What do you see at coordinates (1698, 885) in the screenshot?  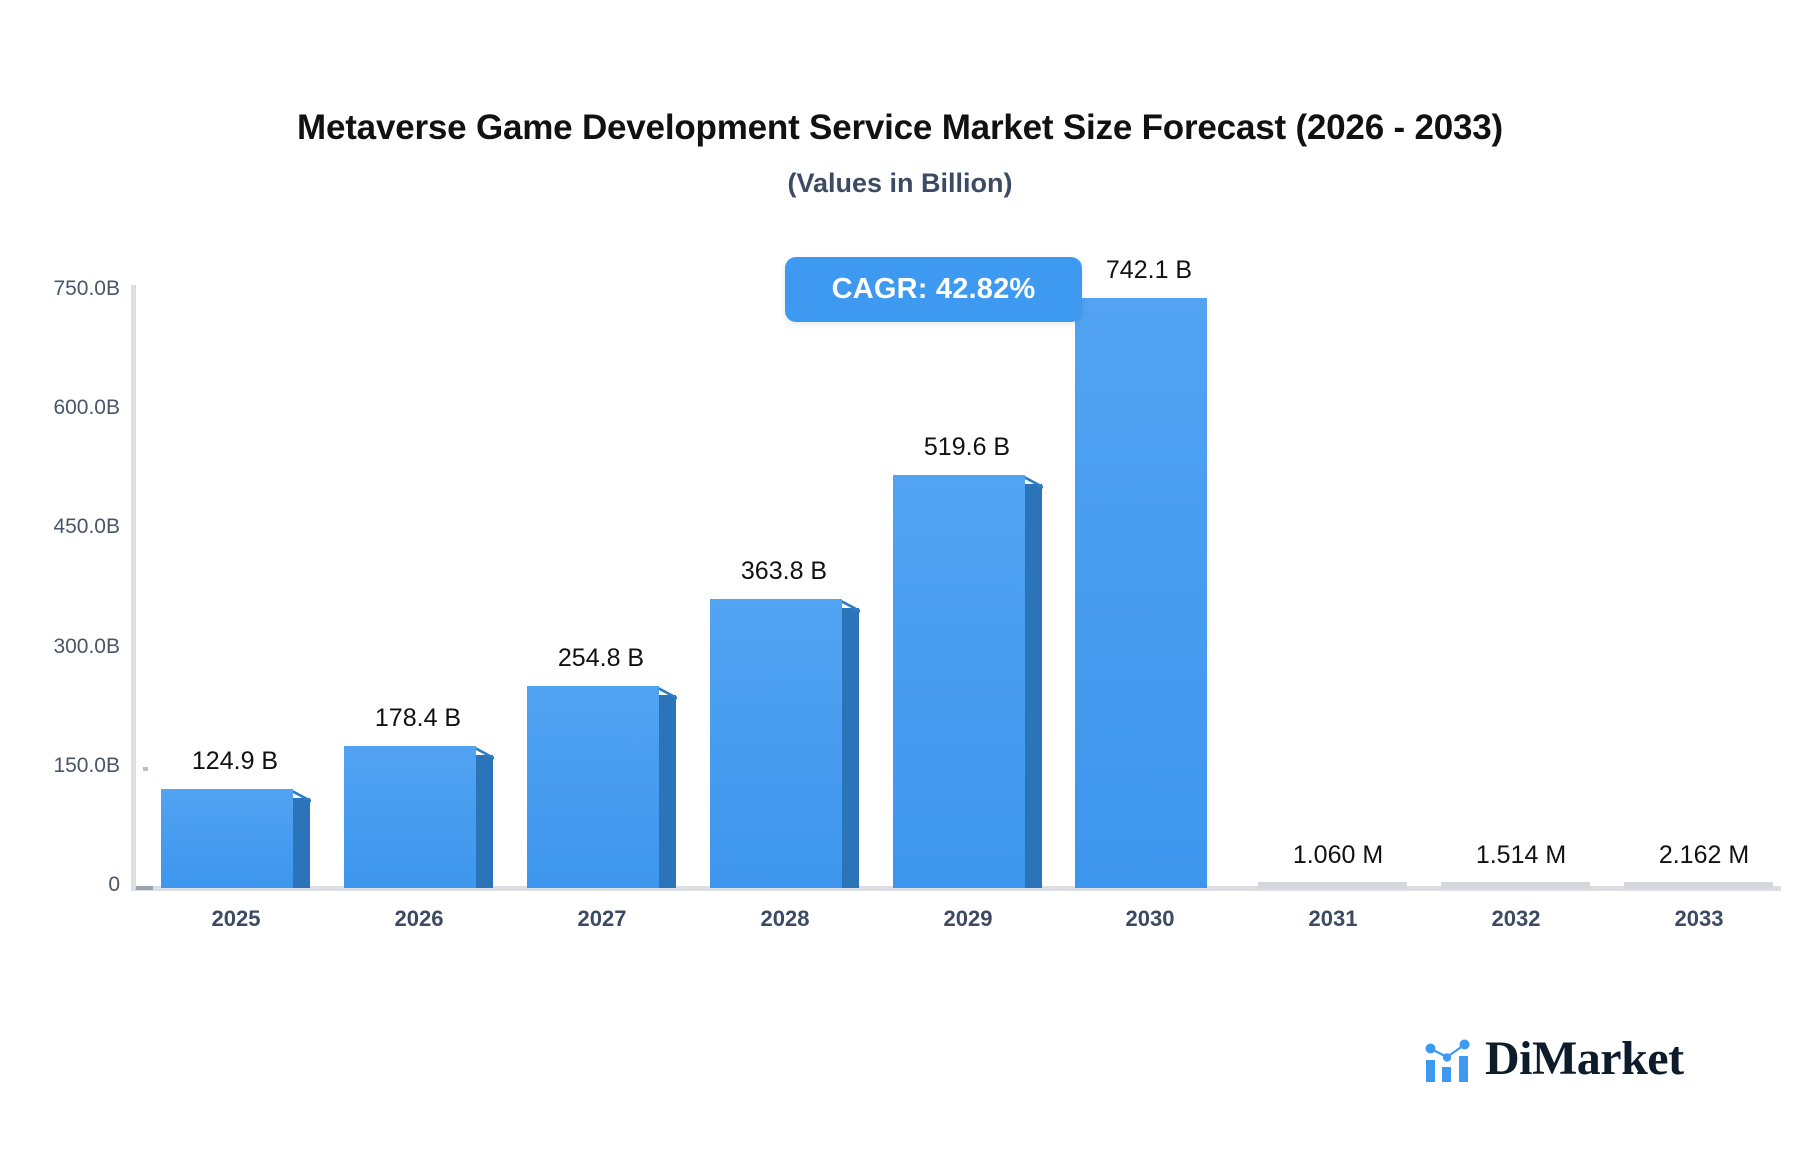 I see `bar-2033` at bounding box center [1698, 885].